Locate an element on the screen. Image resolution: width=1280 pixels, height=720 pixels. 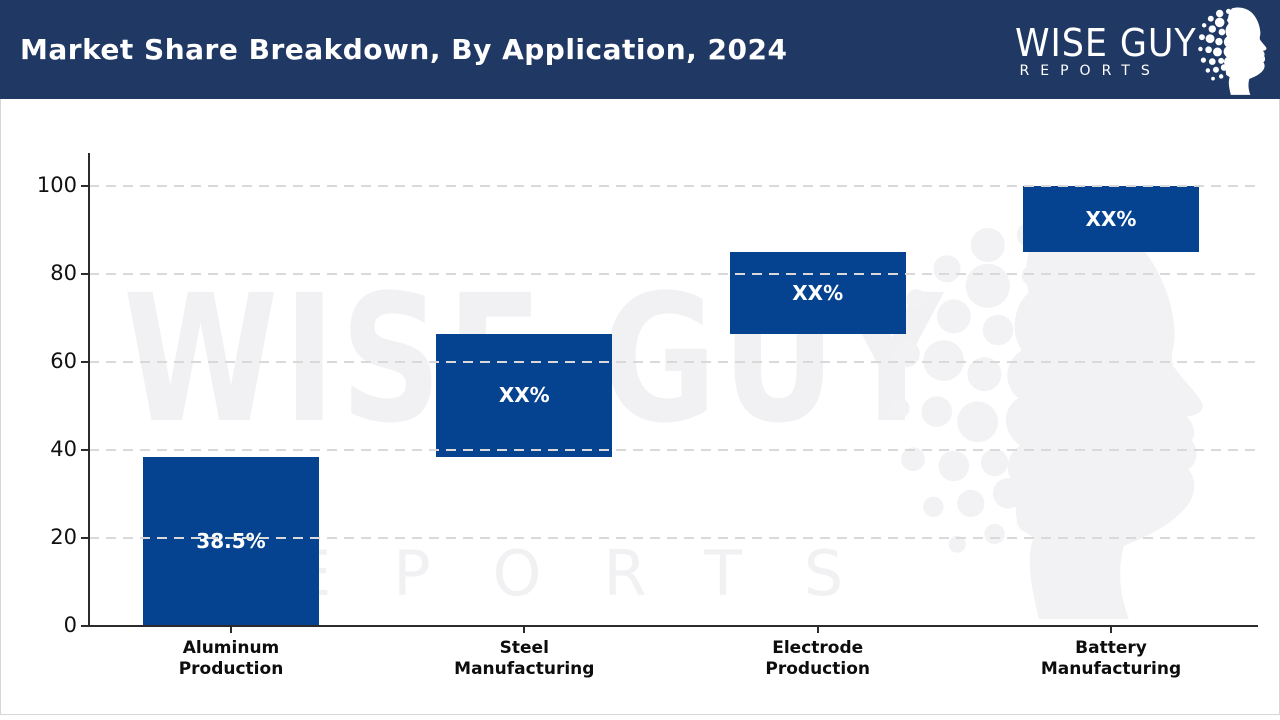
y-tick-label-0: 0 is located at coordinates (70, 625).